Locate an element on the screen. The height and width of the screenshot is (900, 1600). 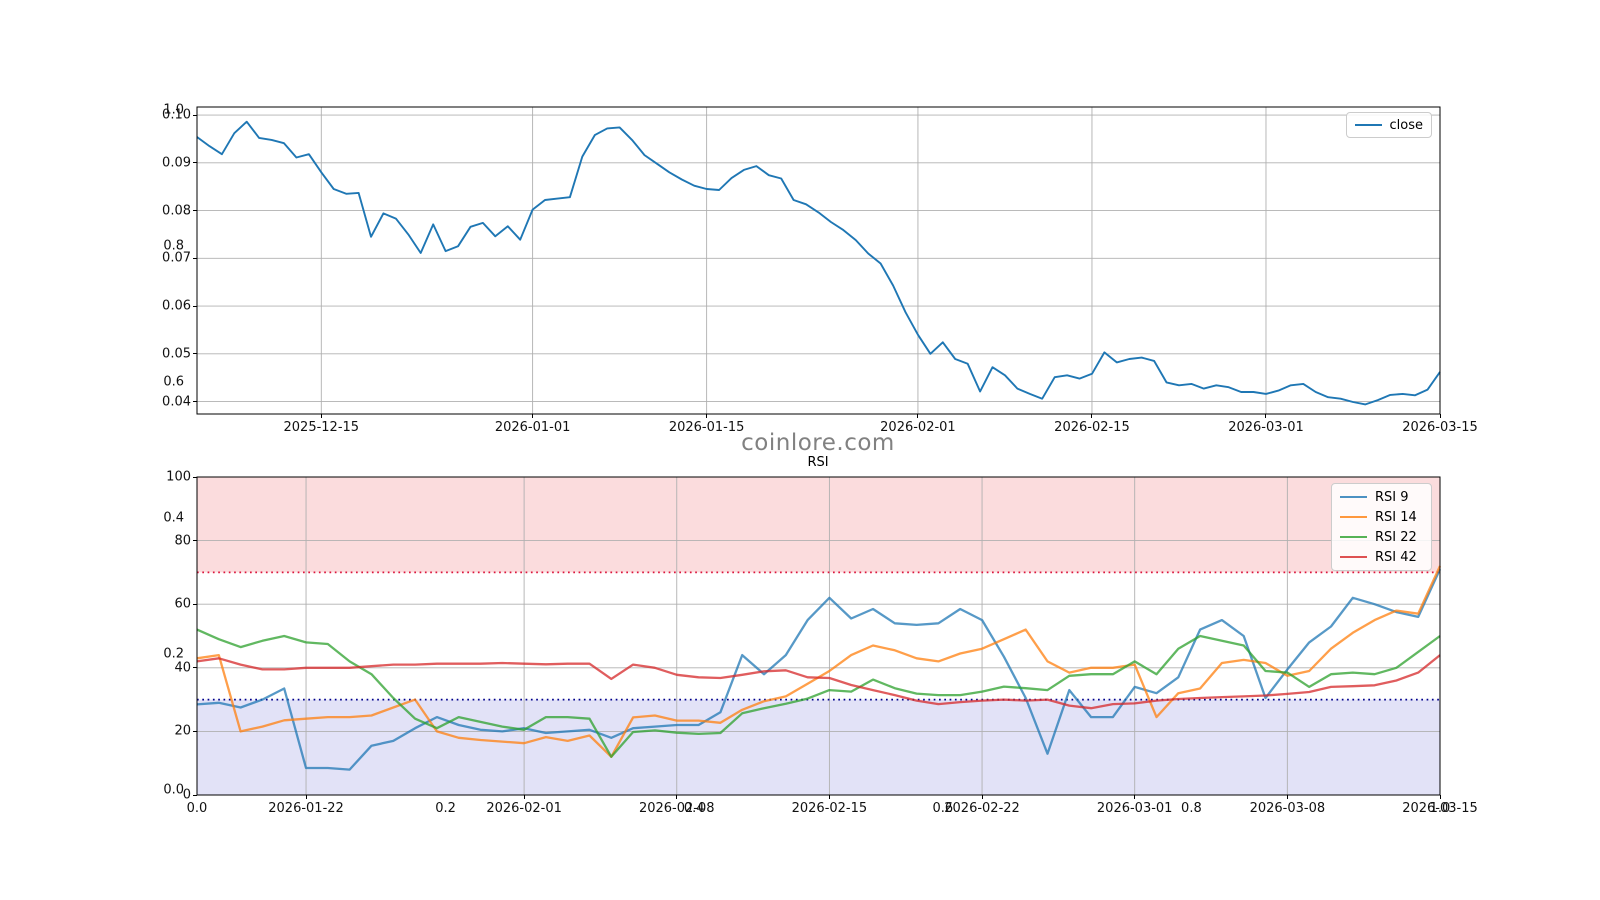
price-y-tick-label: 0.09 is located at coordinates (176, 163).